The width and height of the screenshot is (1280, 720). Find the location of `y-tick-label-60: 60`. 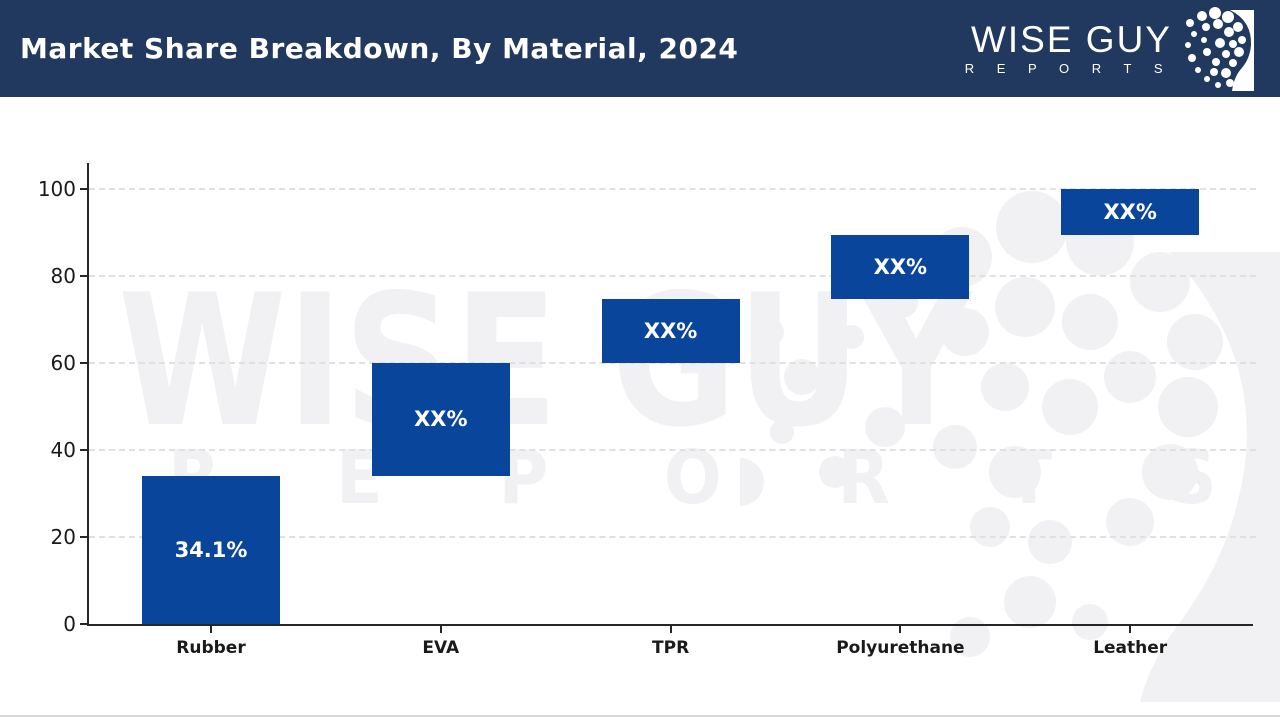

y-tick-label-60: 60 is located at coordinates (63, 363).